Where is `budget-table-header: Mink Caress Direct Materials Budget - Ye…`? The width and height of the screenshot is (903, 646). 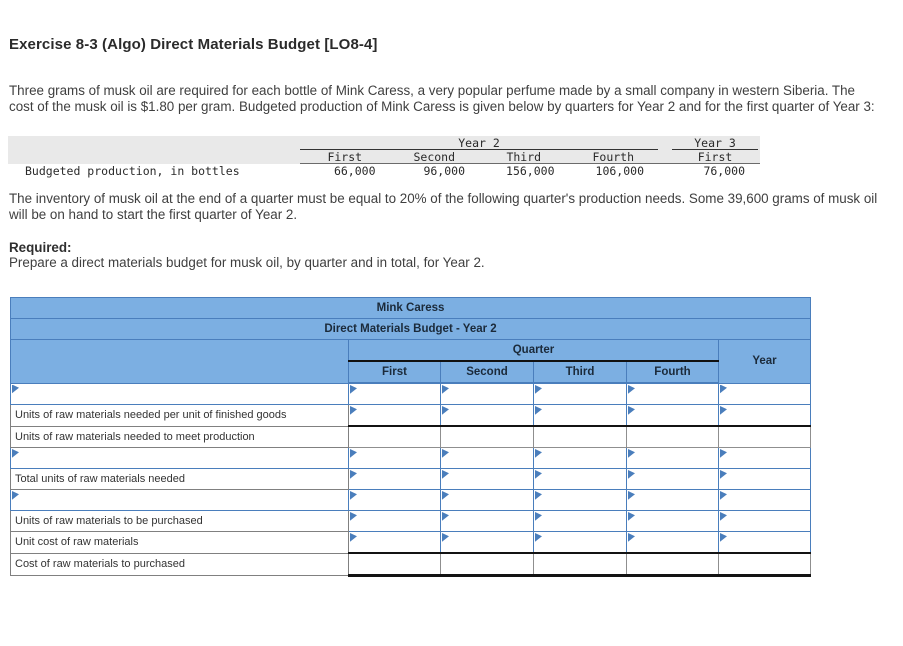 budget-table-header: Mink Caress Direct Materials Budget - Ye… is located at coordinates (410, 340).